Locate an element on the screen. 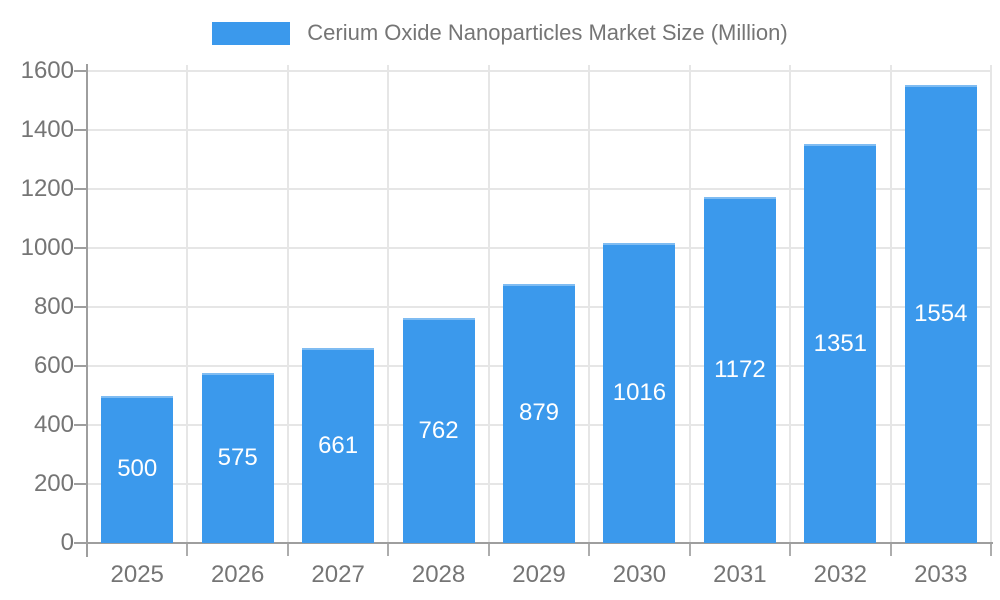 The width and height of the screenshot is (1000, 600). x-axis-line is located at coordinates (539, 543).